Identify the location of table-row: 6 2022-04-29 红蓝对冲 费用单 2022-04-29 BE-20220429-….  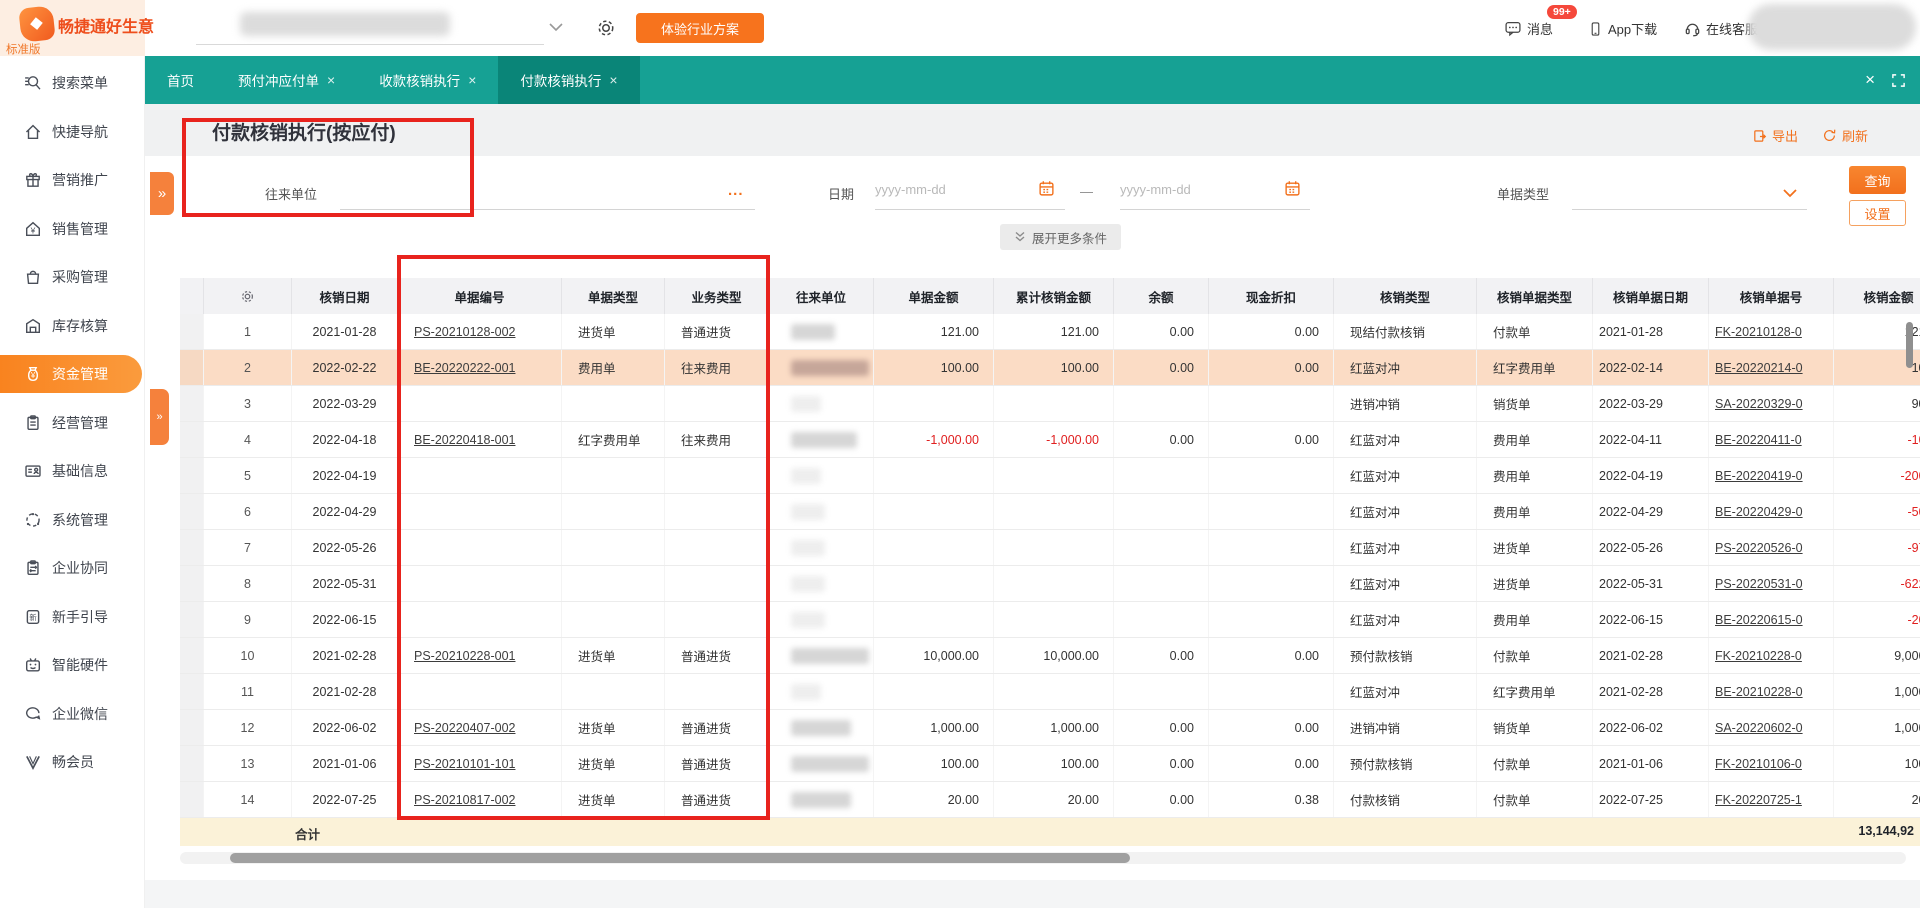
(1050, 512).